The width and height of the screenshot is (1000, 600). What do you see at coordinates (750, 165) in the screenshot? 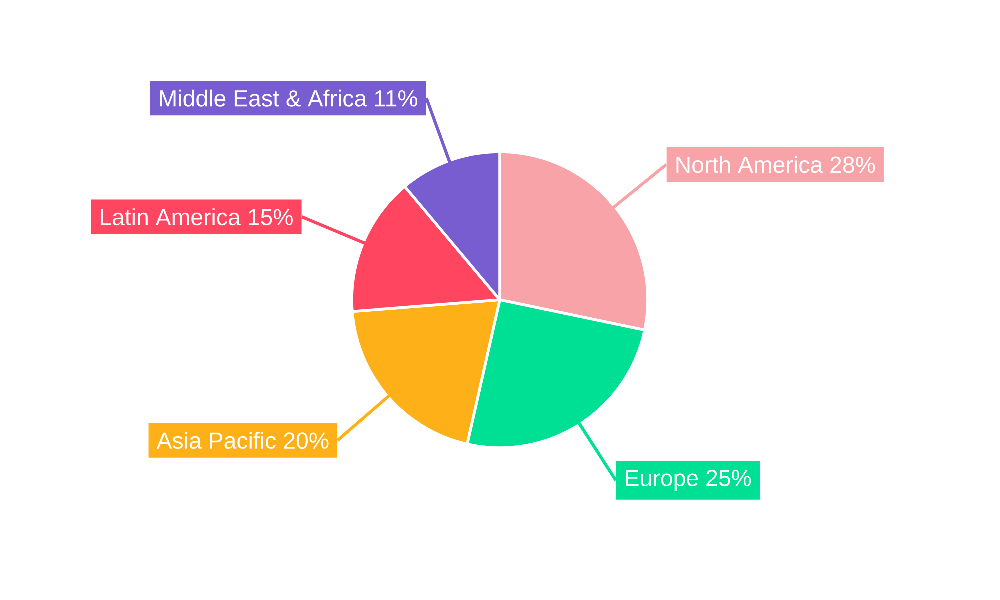
I see `slice-label: North America` at bounding box center [750, 165].